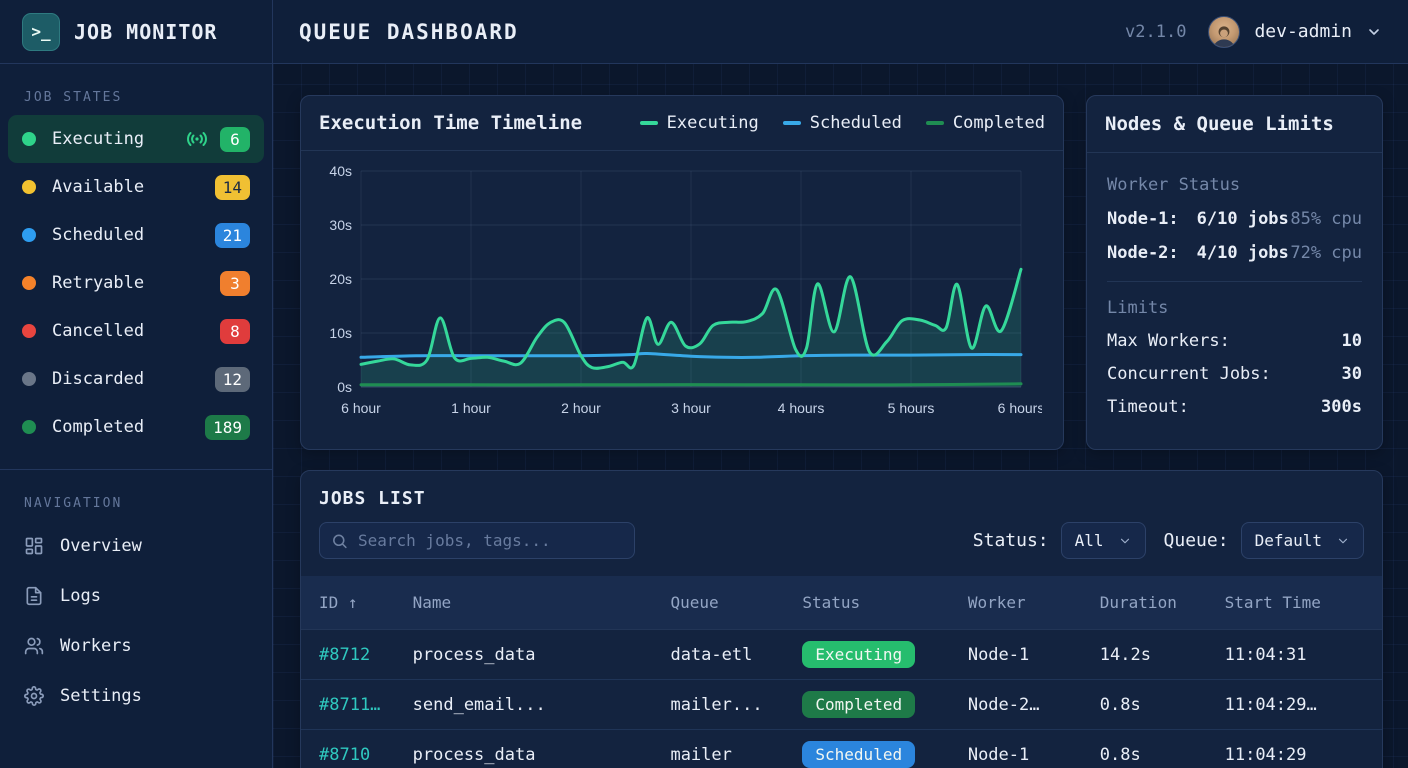  I want to click on version-label: v2.1.0, so click(1156, 31).